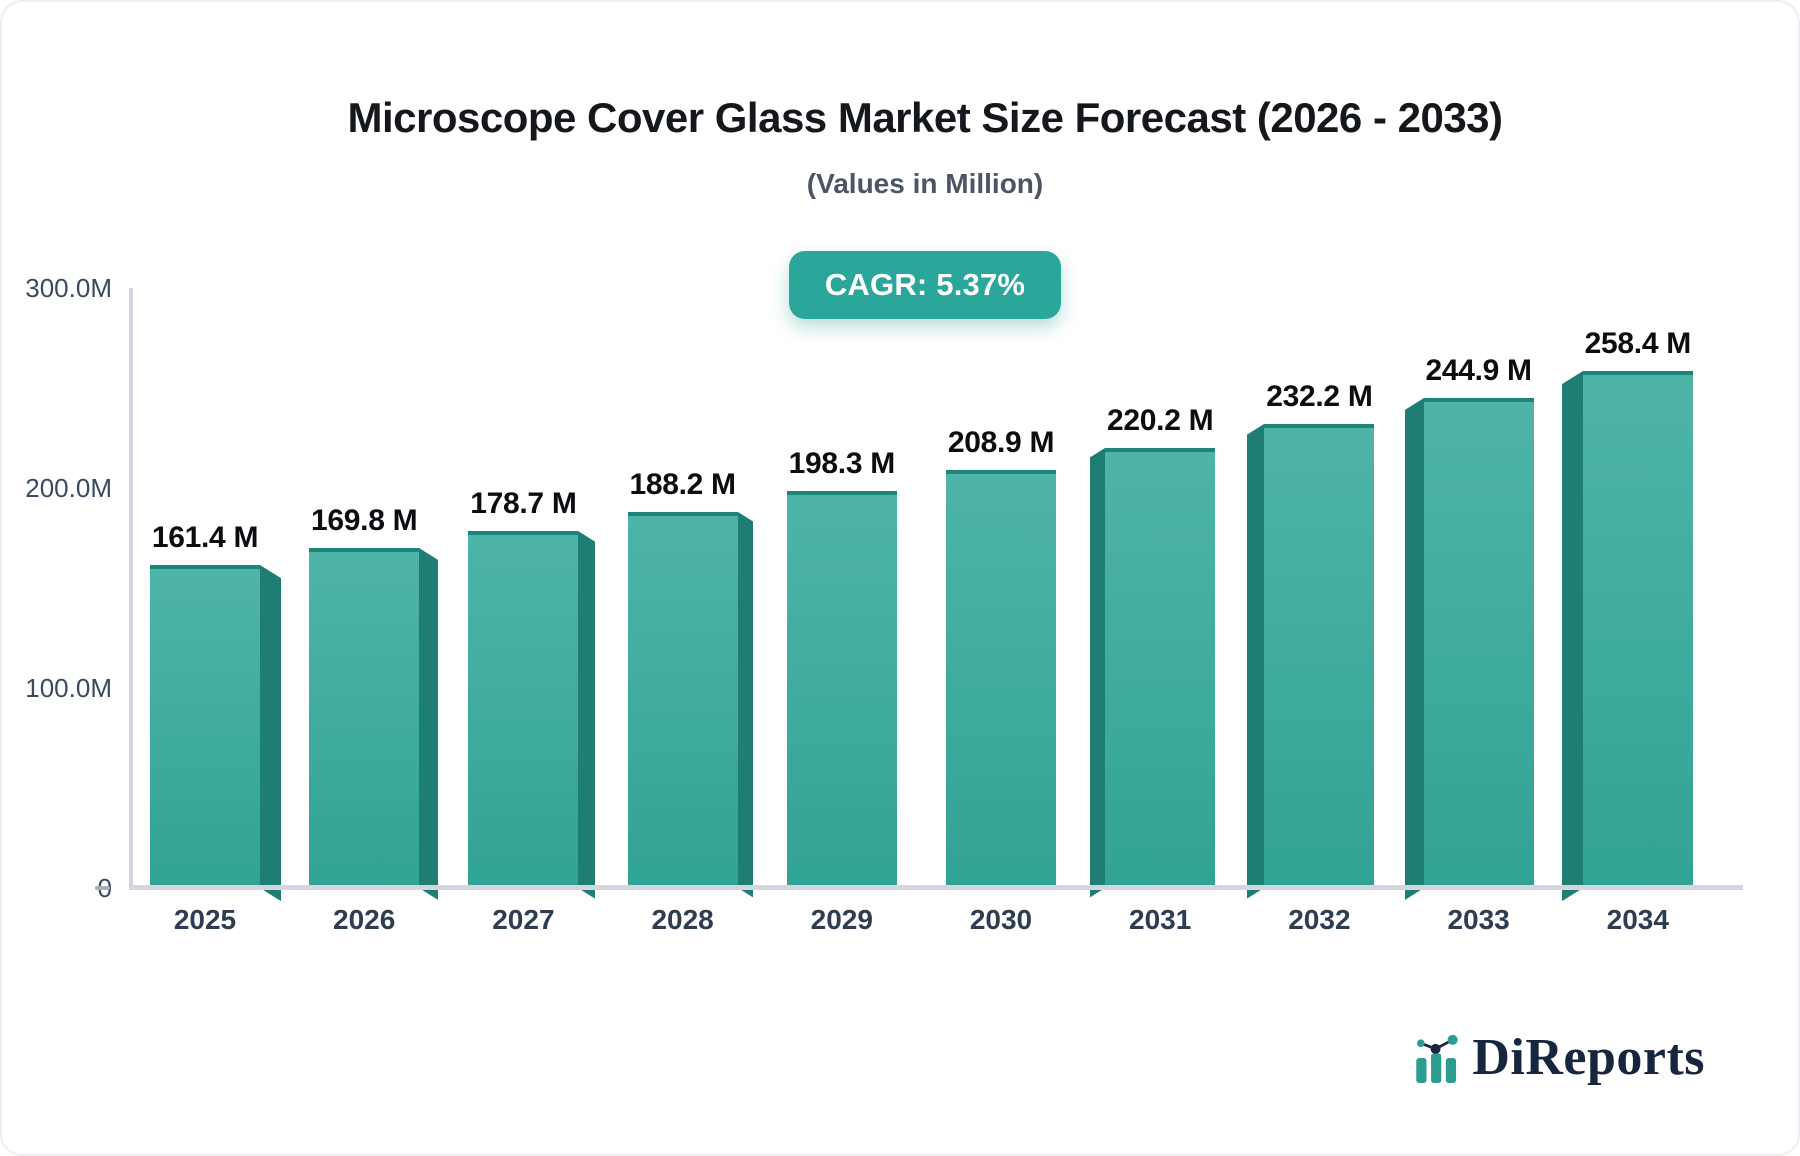 This screenshot has width=1800, height=1156. I want to click on bar-value-label: 208.9 M, so click(1001, 443).